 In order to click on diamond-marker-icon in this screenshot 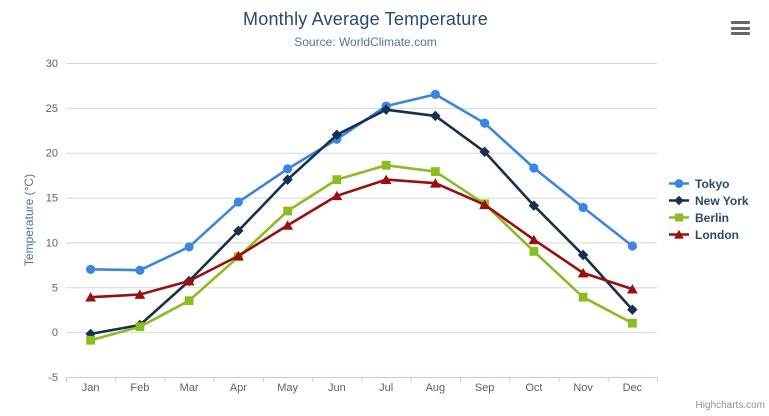, I will do `click(679, 200)`.